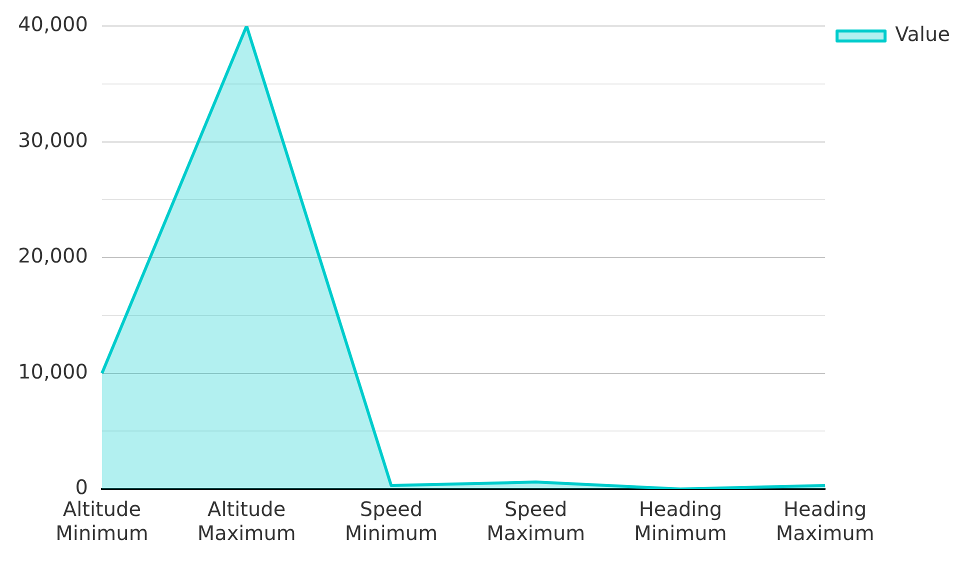 The image size is (964, 561). Describe the element at coordinates (246, 521) in the screenshot. I see `x-tick-label: Altitude Maximum` at that location.